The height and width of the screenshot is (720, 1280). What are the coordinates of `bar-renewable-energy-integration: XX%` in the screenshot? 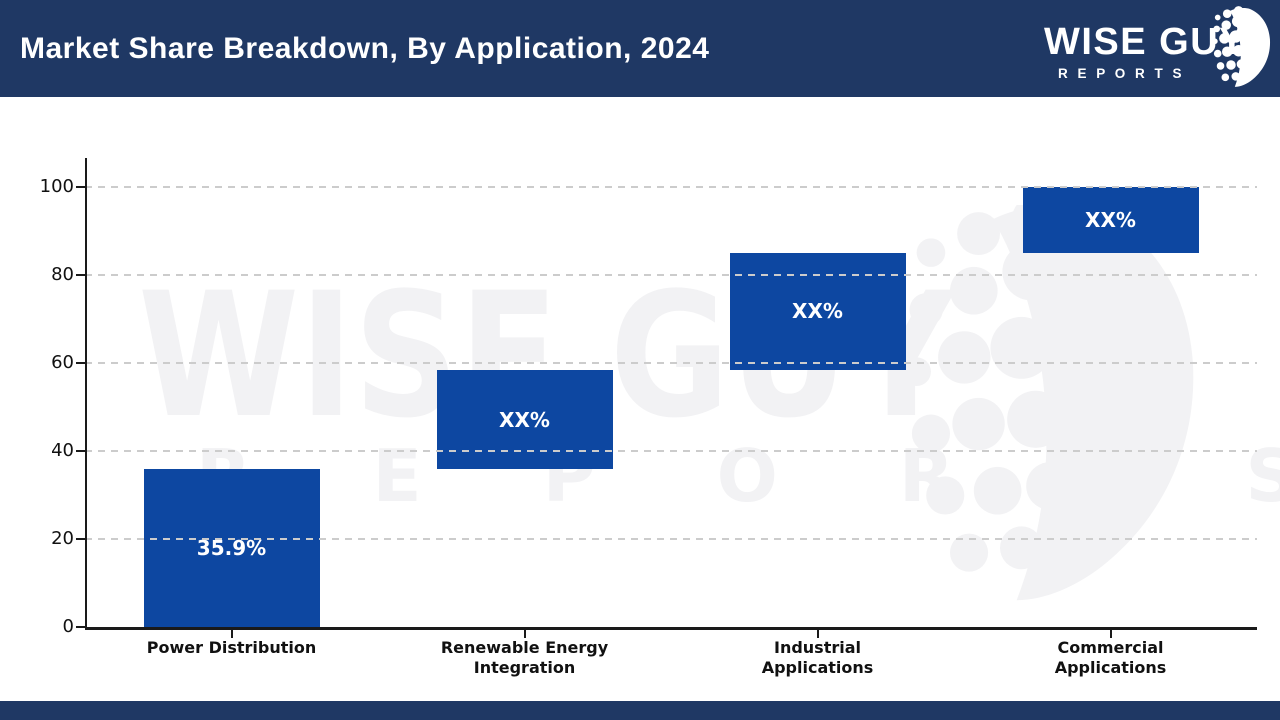 It's located at (524, 420).